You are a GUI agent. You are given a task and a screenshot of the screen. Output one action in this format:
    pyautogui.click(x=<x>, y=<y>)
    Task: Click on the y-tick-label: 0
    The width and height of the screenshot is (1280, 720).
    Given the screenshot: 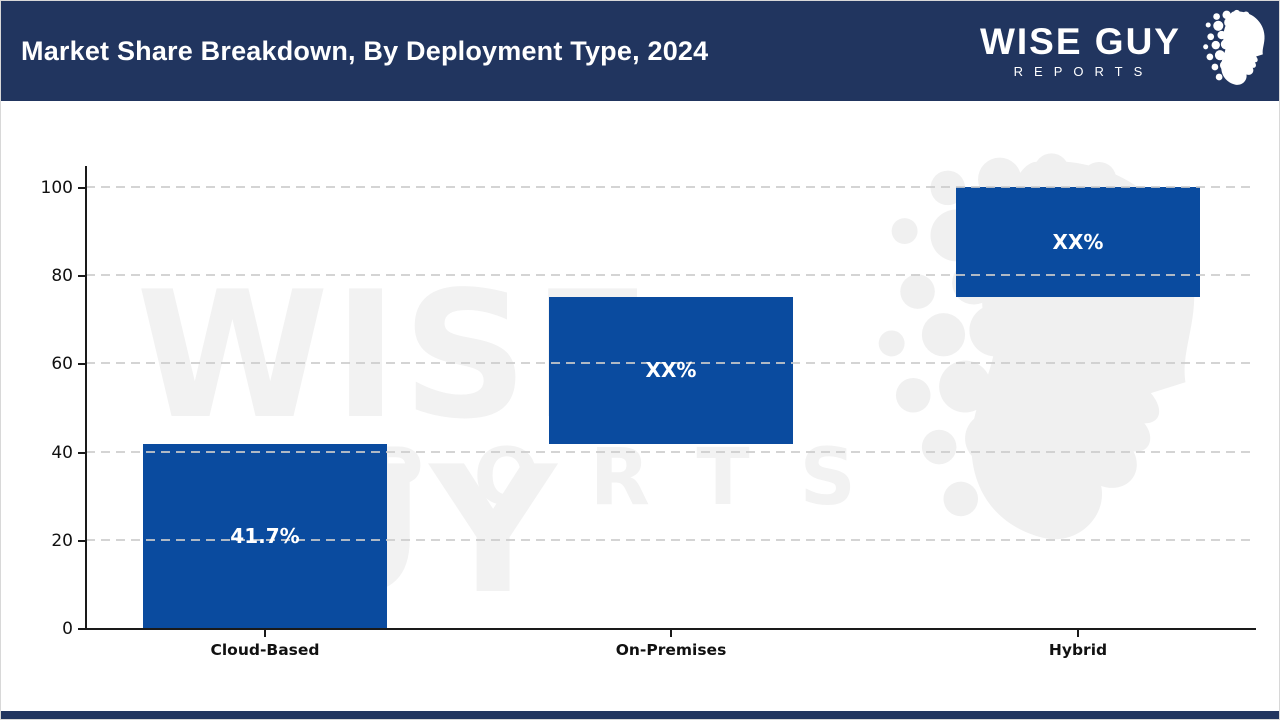 What is the action you would take?
    pyautogui.click(x=67, y=629)
    